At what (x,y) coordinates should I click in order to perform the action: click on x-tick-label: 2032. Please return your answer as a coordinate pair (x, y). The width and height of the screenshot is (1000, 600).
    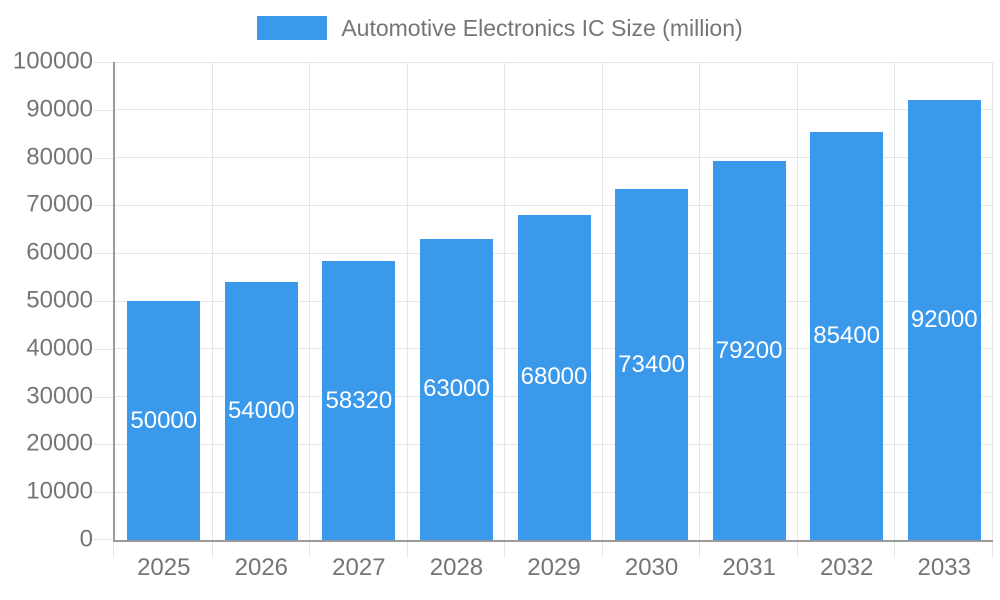
    Looking at the image, I should click on (846, 567).